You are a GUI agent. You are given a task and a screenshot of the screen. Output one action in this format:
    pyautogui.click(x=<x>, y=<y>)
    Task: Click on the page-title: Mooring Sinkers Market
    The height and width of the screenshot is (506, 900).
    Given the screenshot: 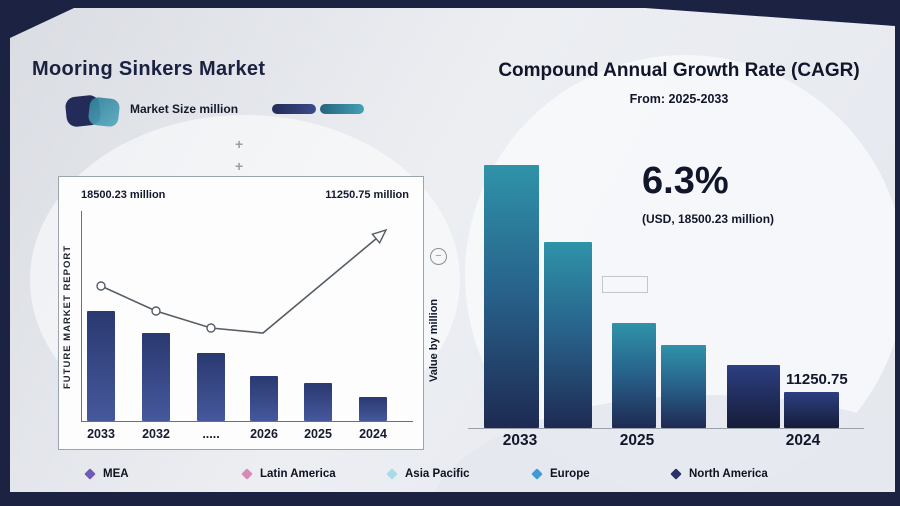 What is the action you would take?
    pyautogui.click(x=149, y=69)
    